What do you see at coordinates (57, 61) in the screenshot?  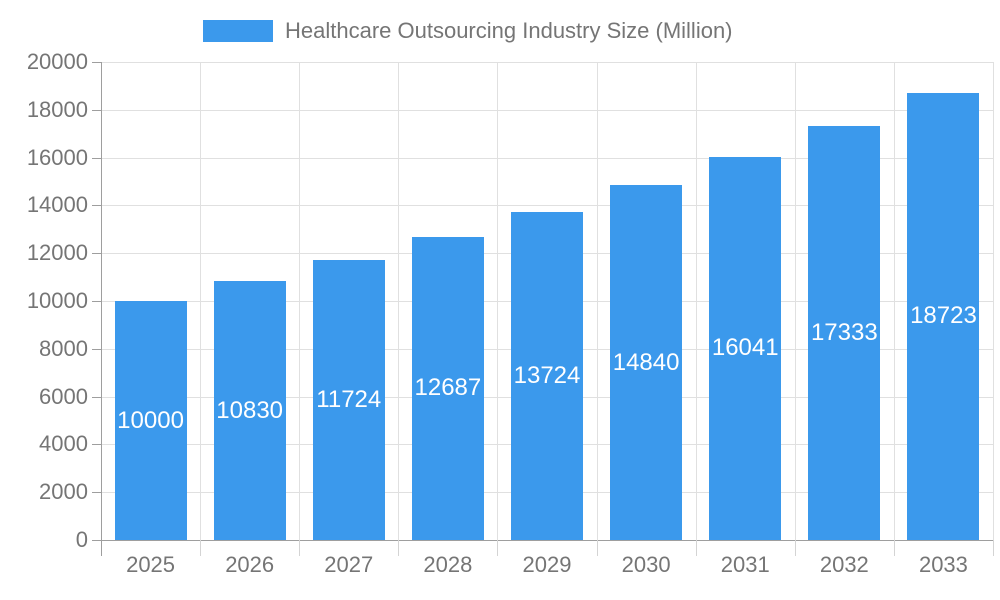 I see `y-axis-label: 20000` at bounding box center [57, 61].